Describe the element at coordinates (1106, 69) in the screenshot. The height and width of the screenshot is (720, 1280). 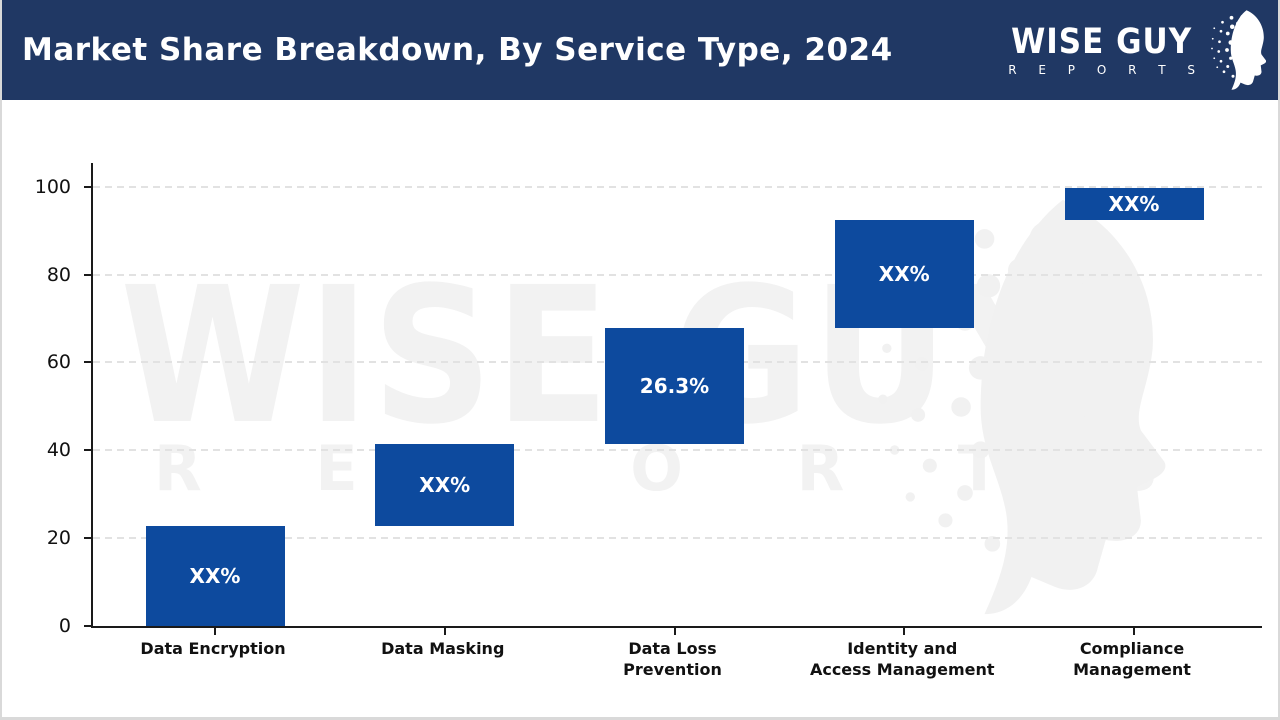
I see `logo-tagline-text: R E P O R T S` at that location.